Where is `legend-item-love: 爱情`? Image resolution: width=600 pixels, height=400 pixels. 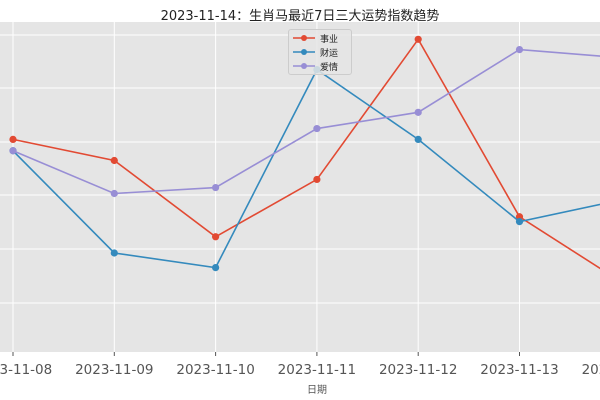
legend-item-love: 爱情 is located at coordinates (315, 66).